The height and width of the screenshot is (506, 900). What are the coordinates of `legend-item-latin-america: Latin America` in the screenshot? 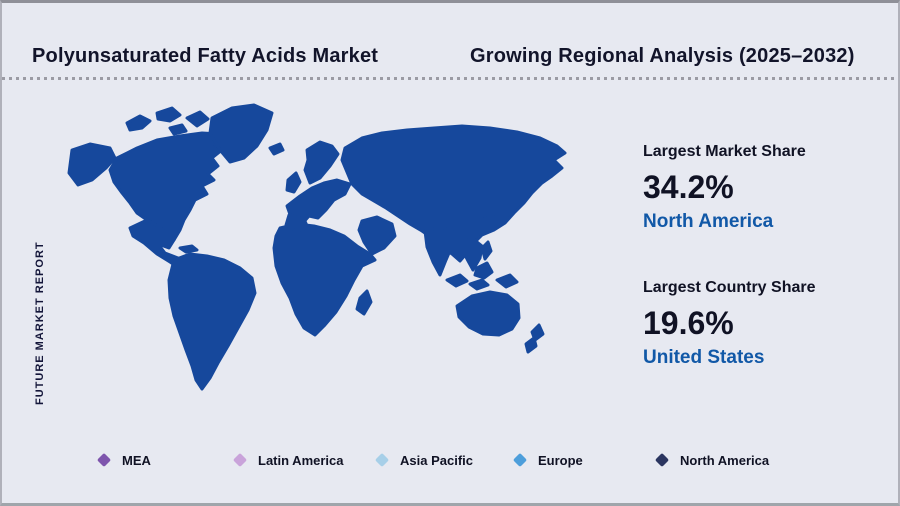 It's located at (288, 460).